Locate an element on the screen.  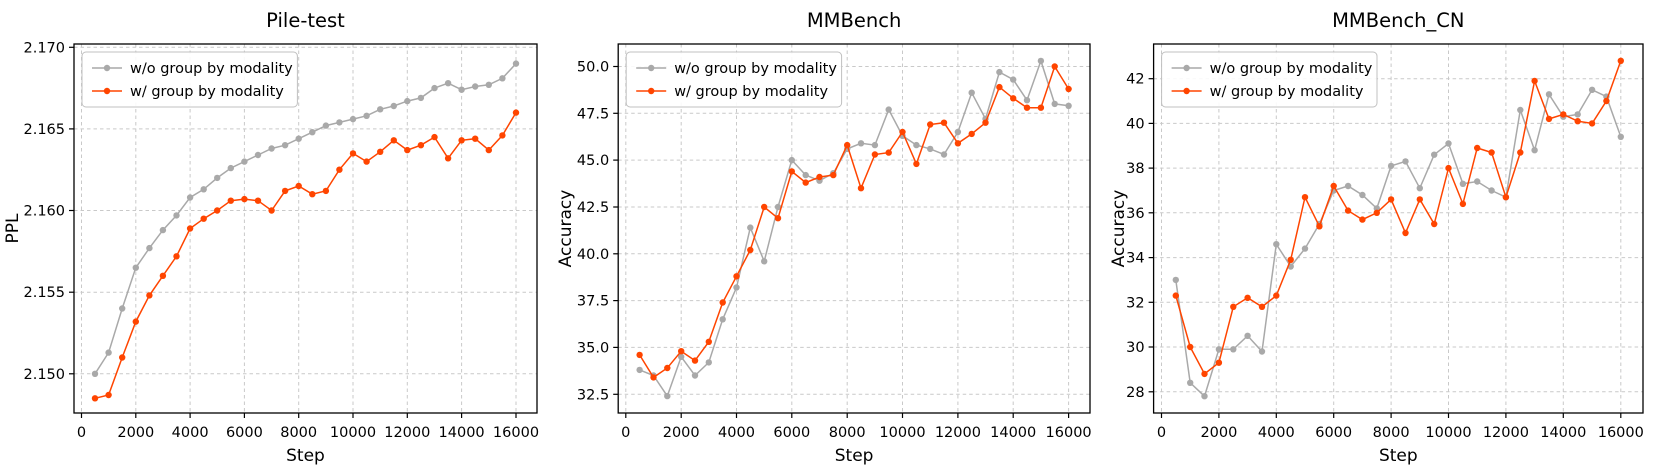
y-axis-label: Accuracy is located at coordinates (566, 229).